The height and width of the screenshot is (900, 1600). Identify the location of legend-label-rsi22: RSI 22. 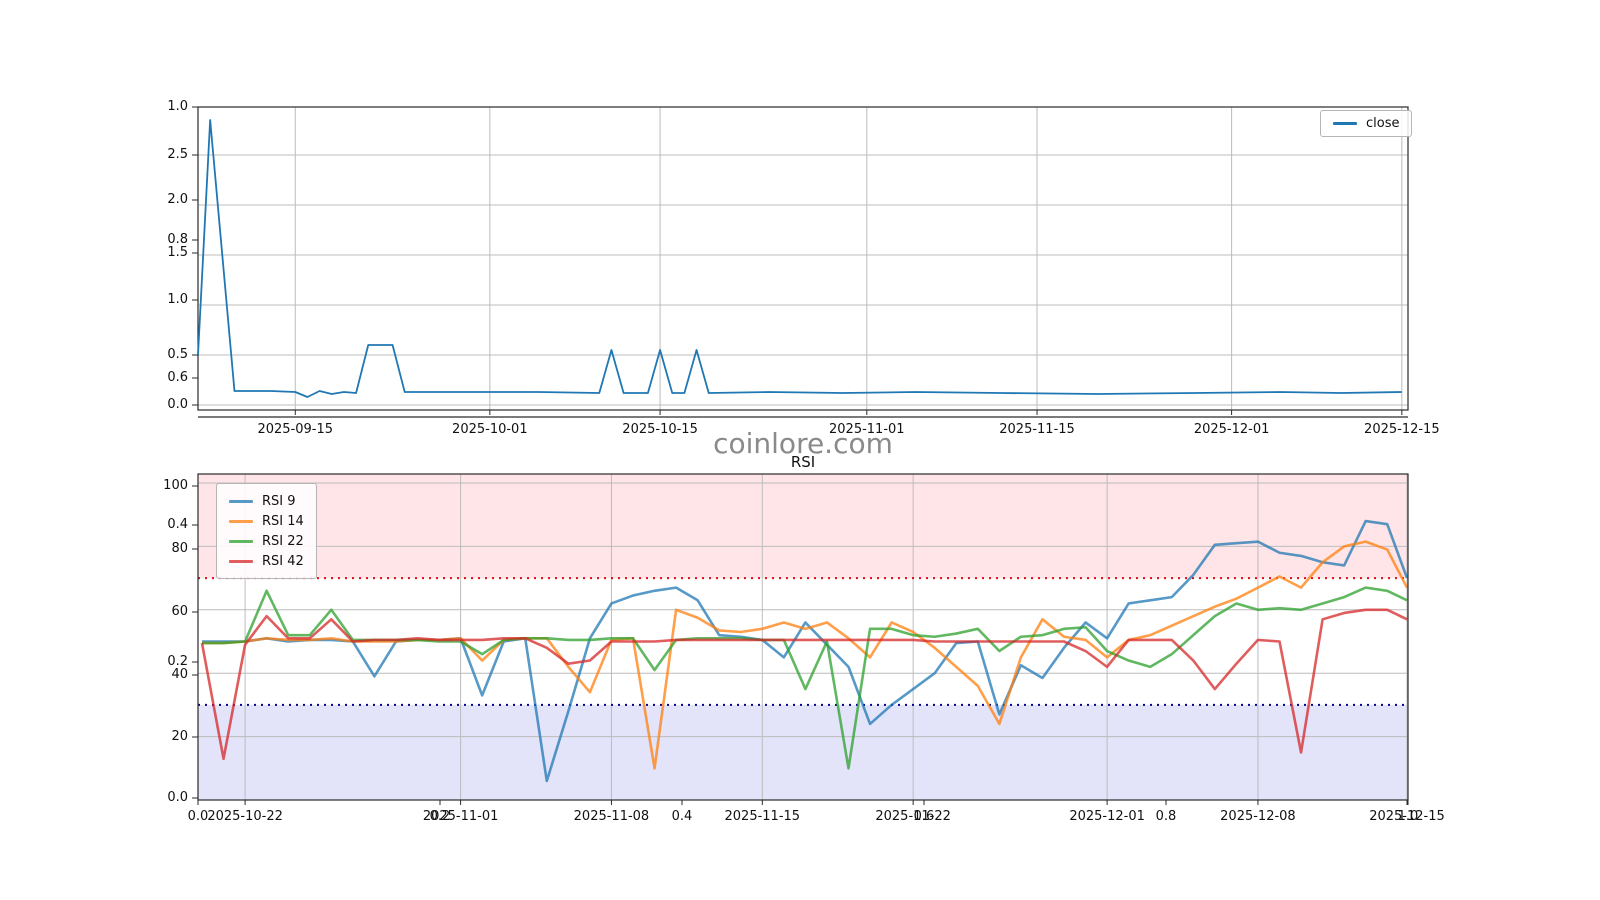
(283, 541).